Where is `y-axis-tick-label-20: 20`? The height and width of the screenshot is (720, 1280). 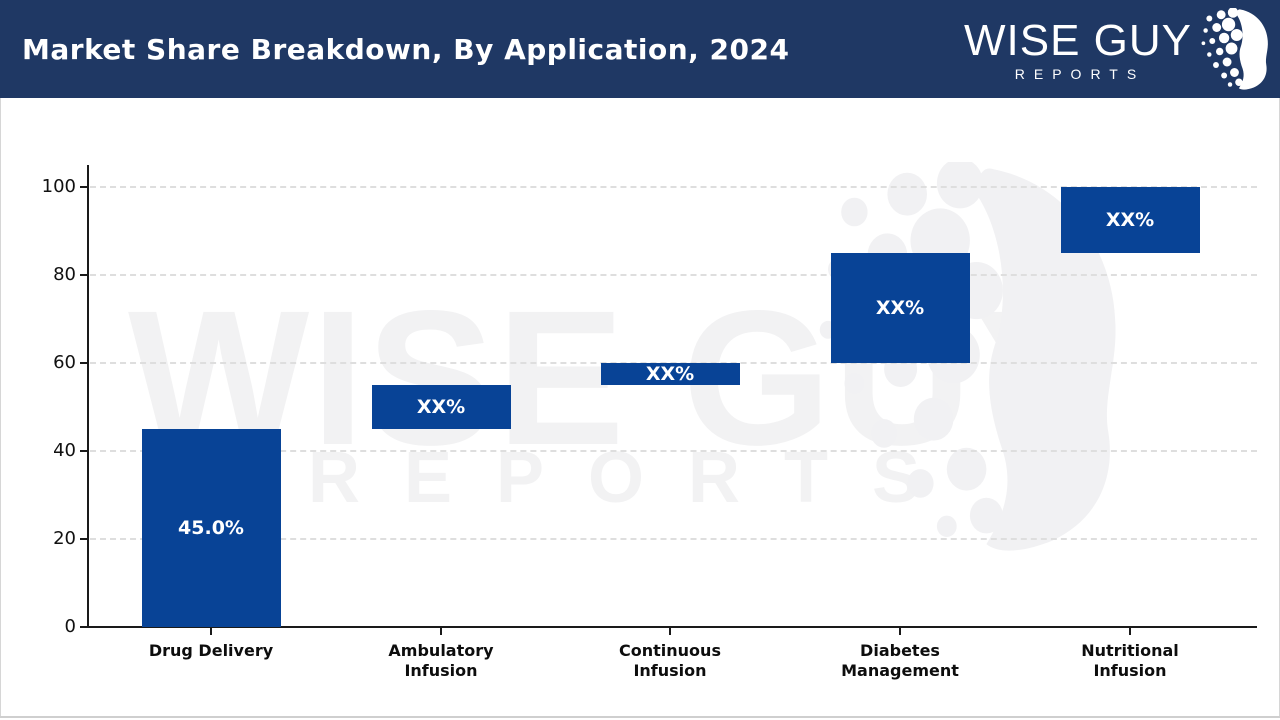
y-axis-tick-label-20: 20 is located at coordinates (64, 538).